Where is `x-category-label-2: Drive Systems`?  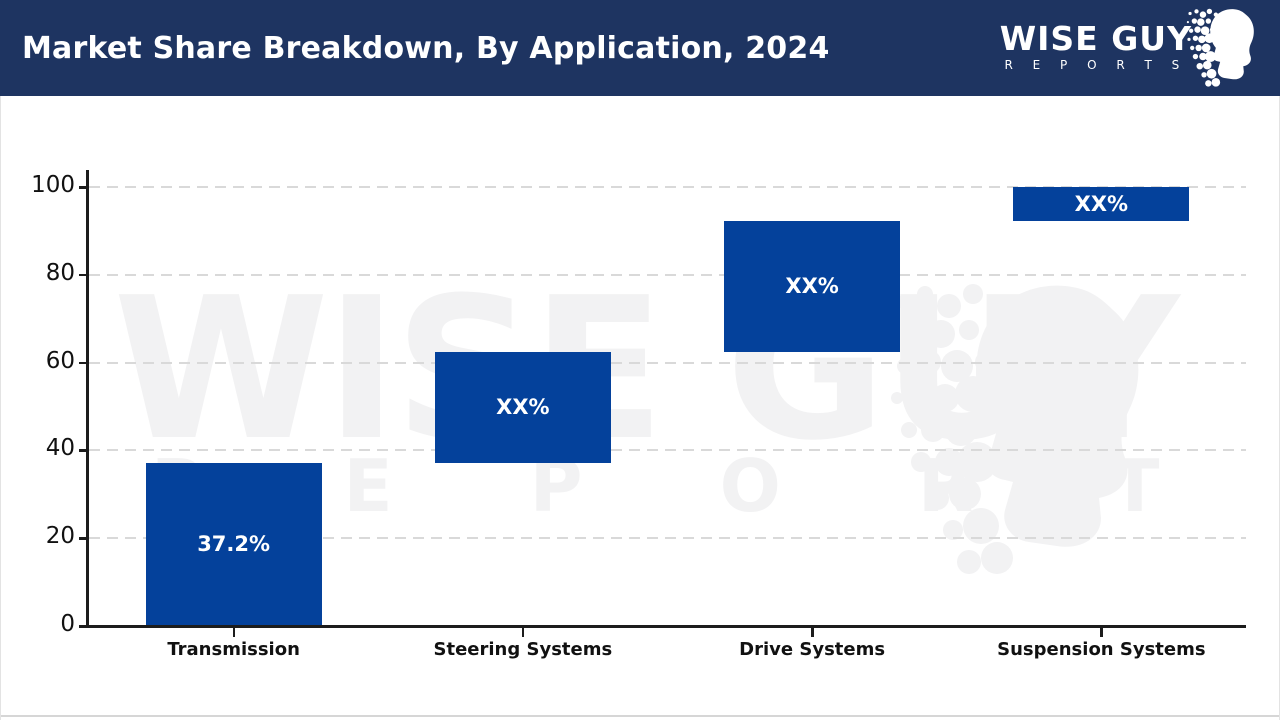 x-category-label-2: Drive Systems is located at coordinates (812, 649).